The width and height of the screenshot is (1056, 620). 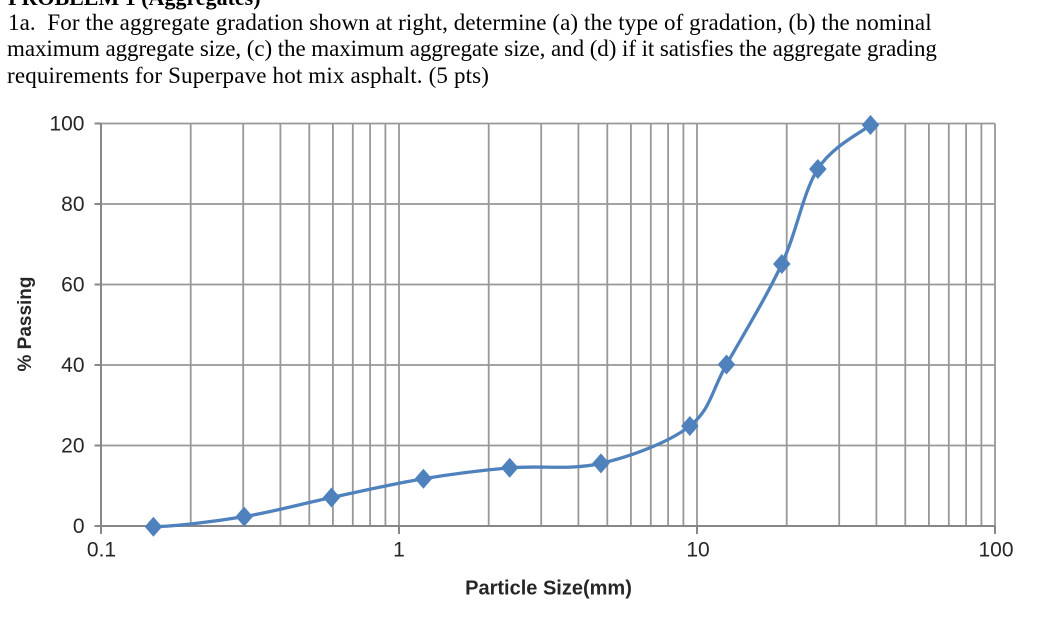 What do you see at coordinates (79, 526) in the screenshot?
I see `svg-text: 0` at bounding box center [79, 526].